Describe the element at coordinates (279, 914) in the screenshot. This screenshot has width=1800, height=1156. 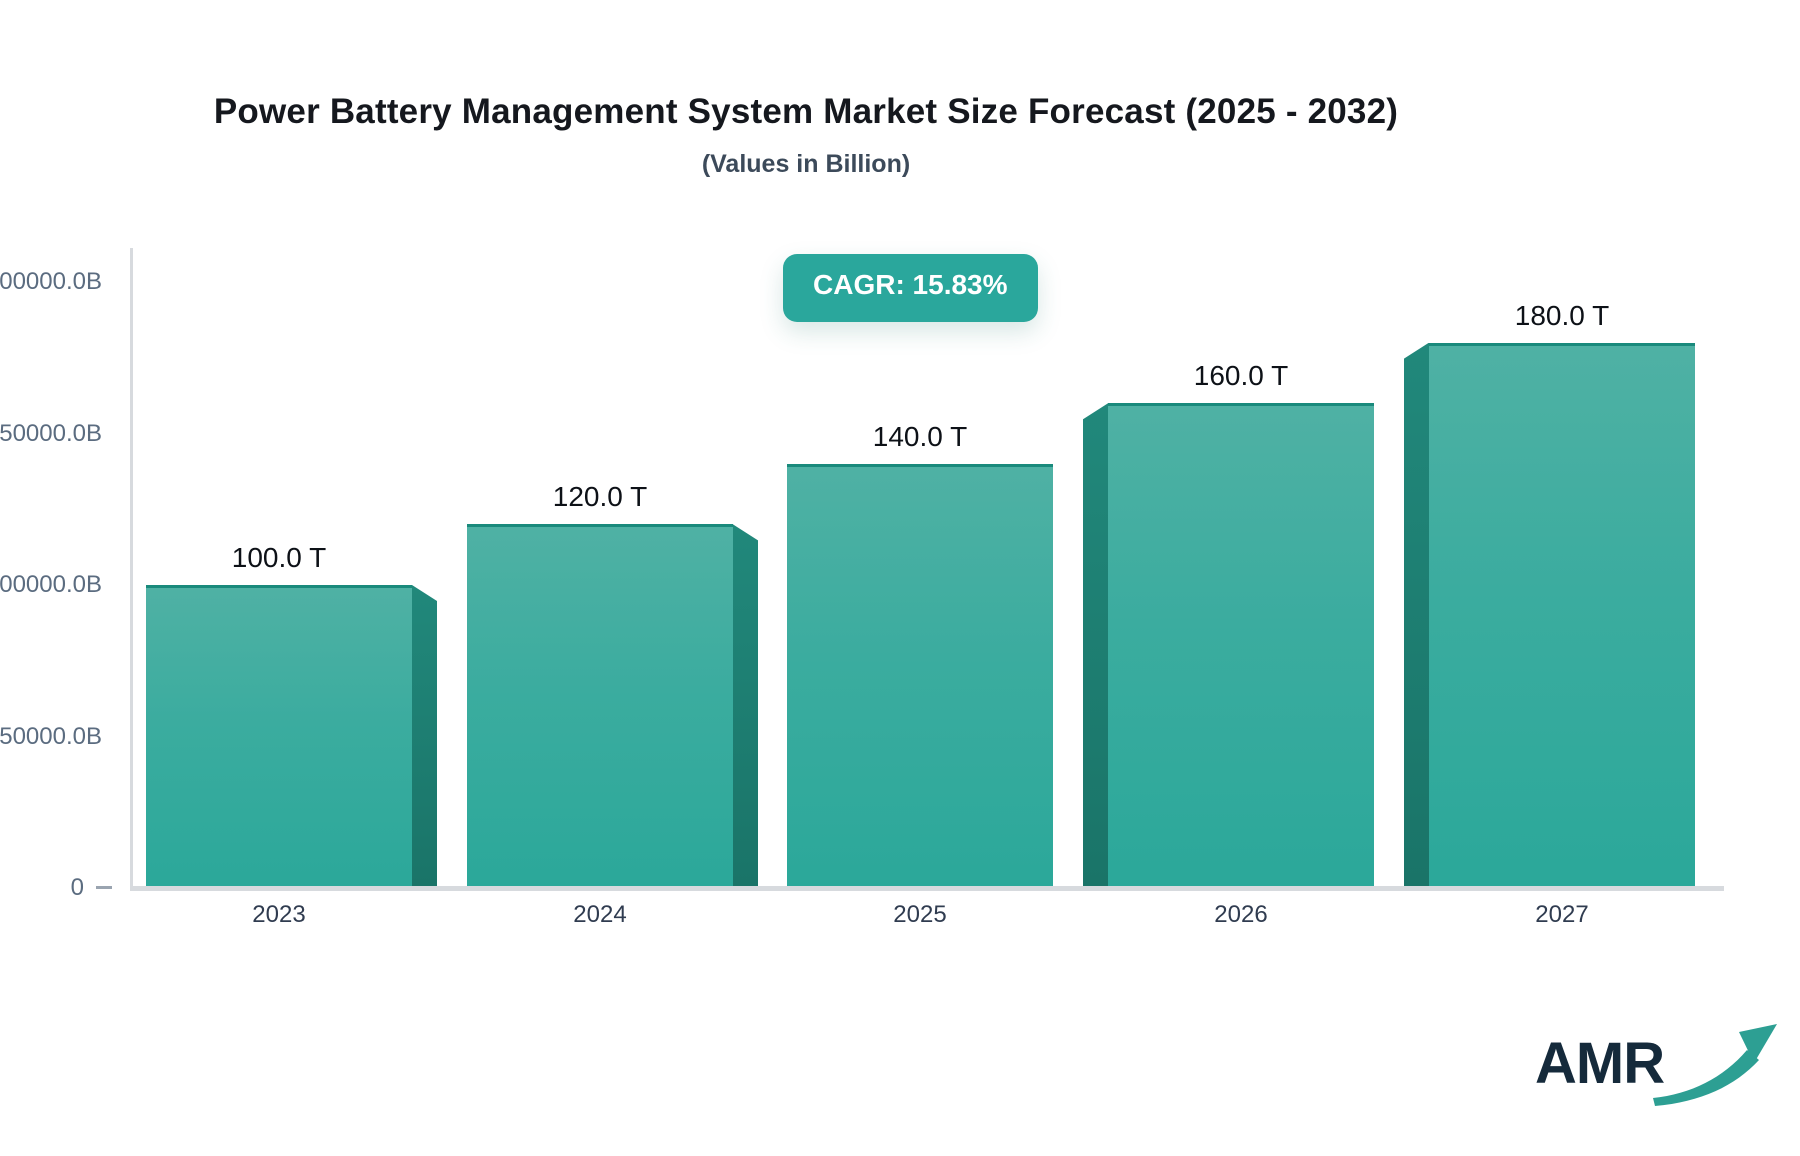
I see `x-tick-label-2023: 2023` at that location.